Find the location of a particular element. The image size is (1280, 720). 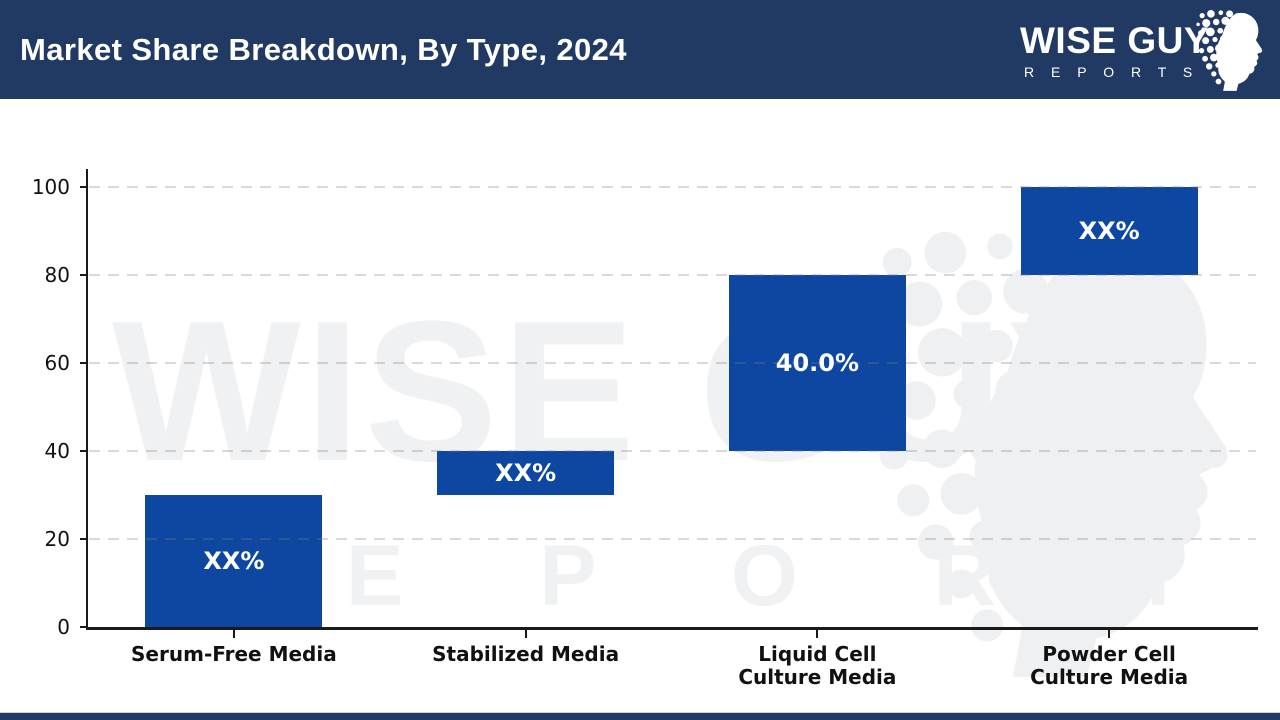

y-axis is located at coordinates (87, 399).